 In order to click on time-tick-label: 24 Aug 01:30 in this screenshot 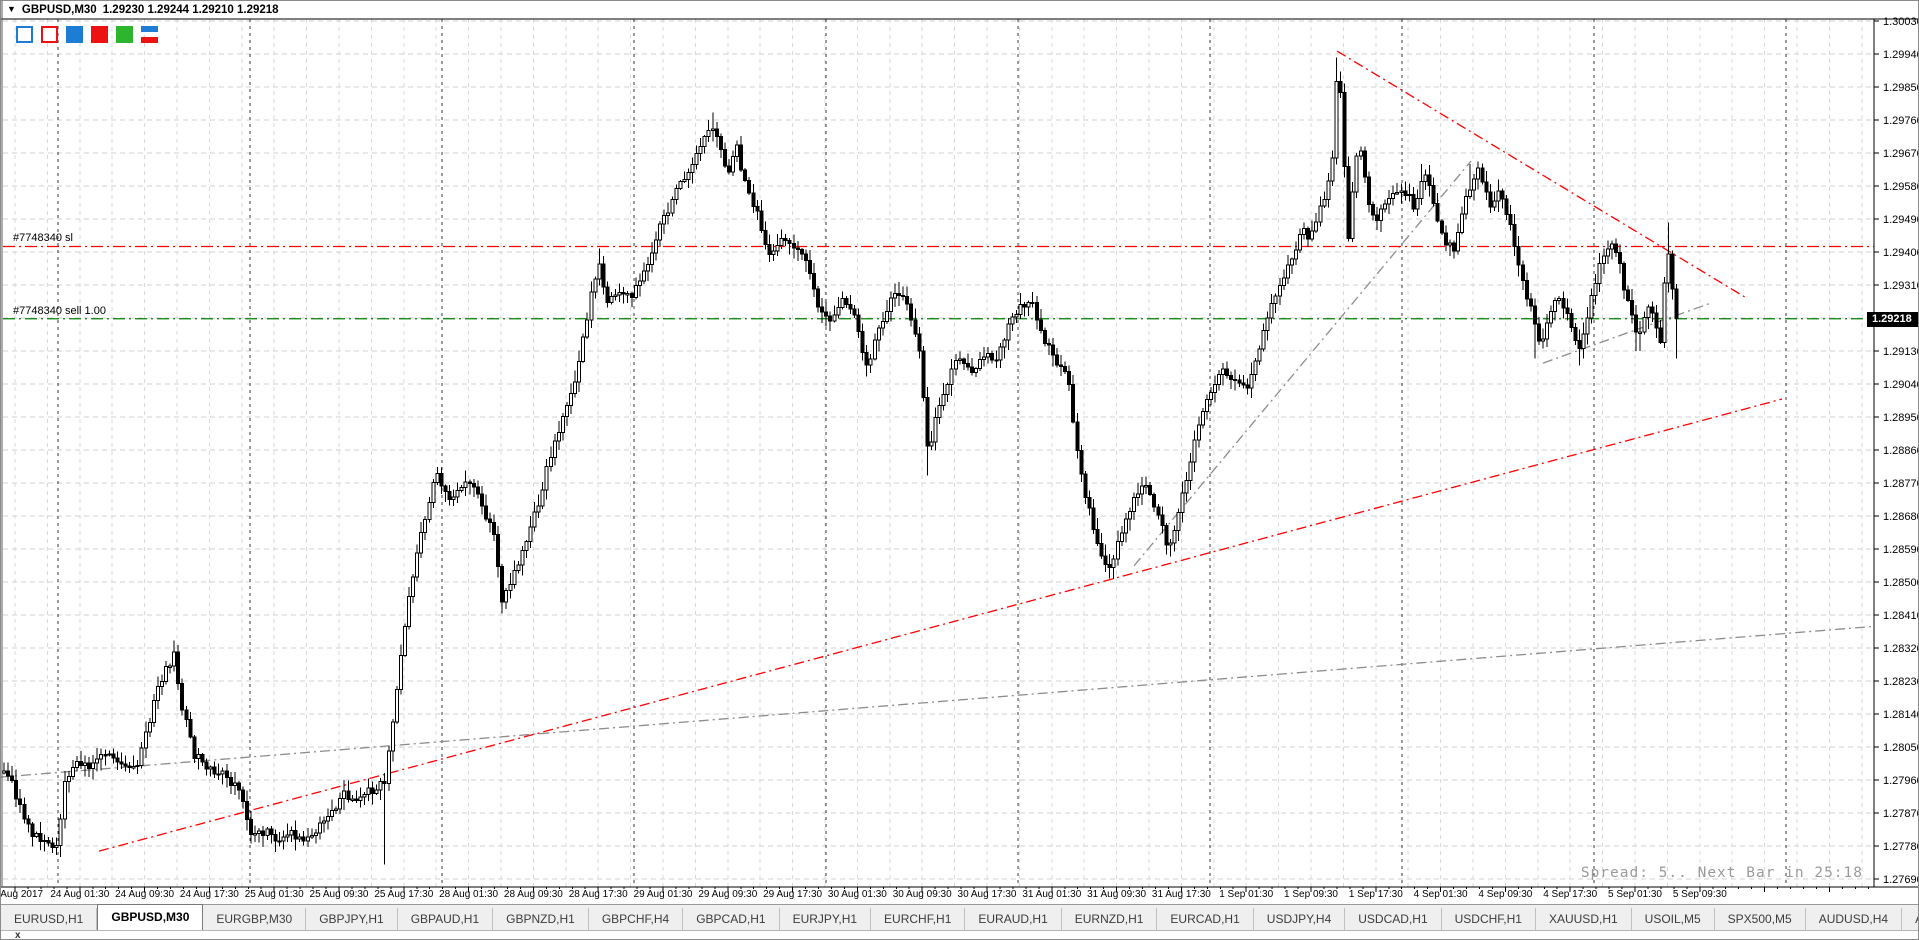, I will do `click(80, 894)`.